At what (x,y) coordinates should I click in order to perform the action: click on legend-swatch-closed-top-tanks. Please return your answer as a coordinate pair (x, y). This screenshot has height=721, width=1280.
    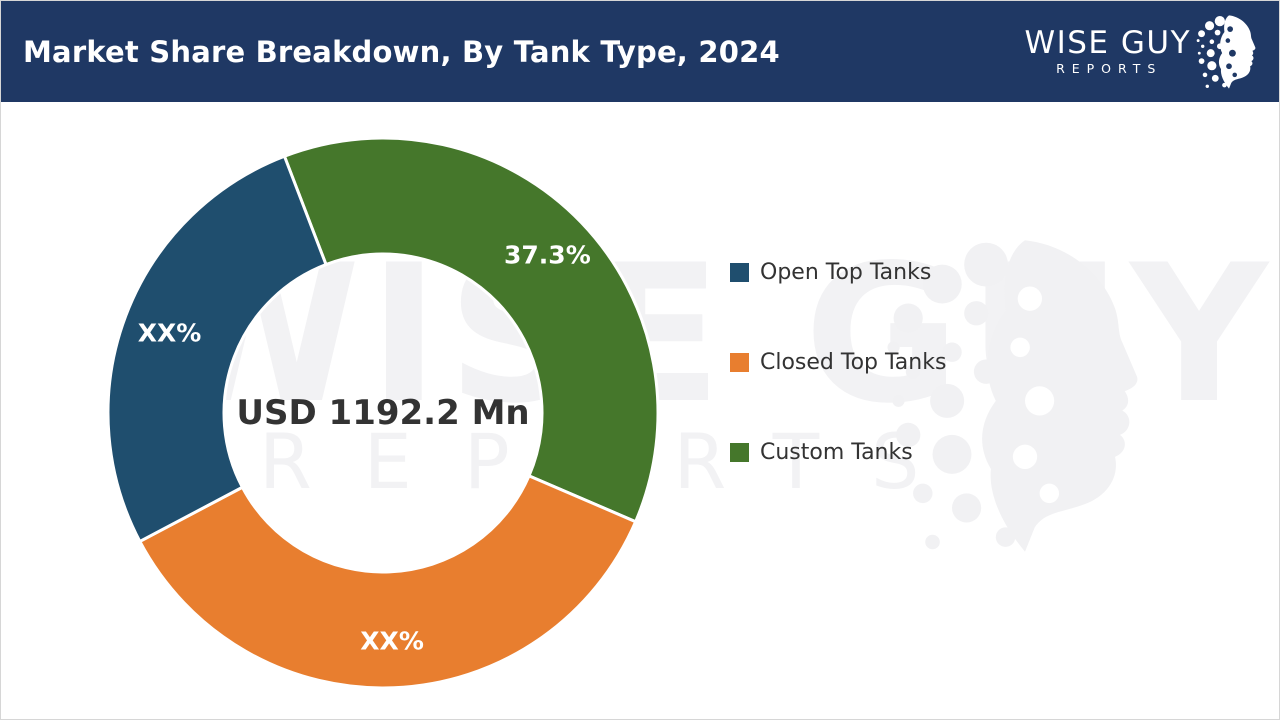
    Looking at the image, I should click on (739, 362).